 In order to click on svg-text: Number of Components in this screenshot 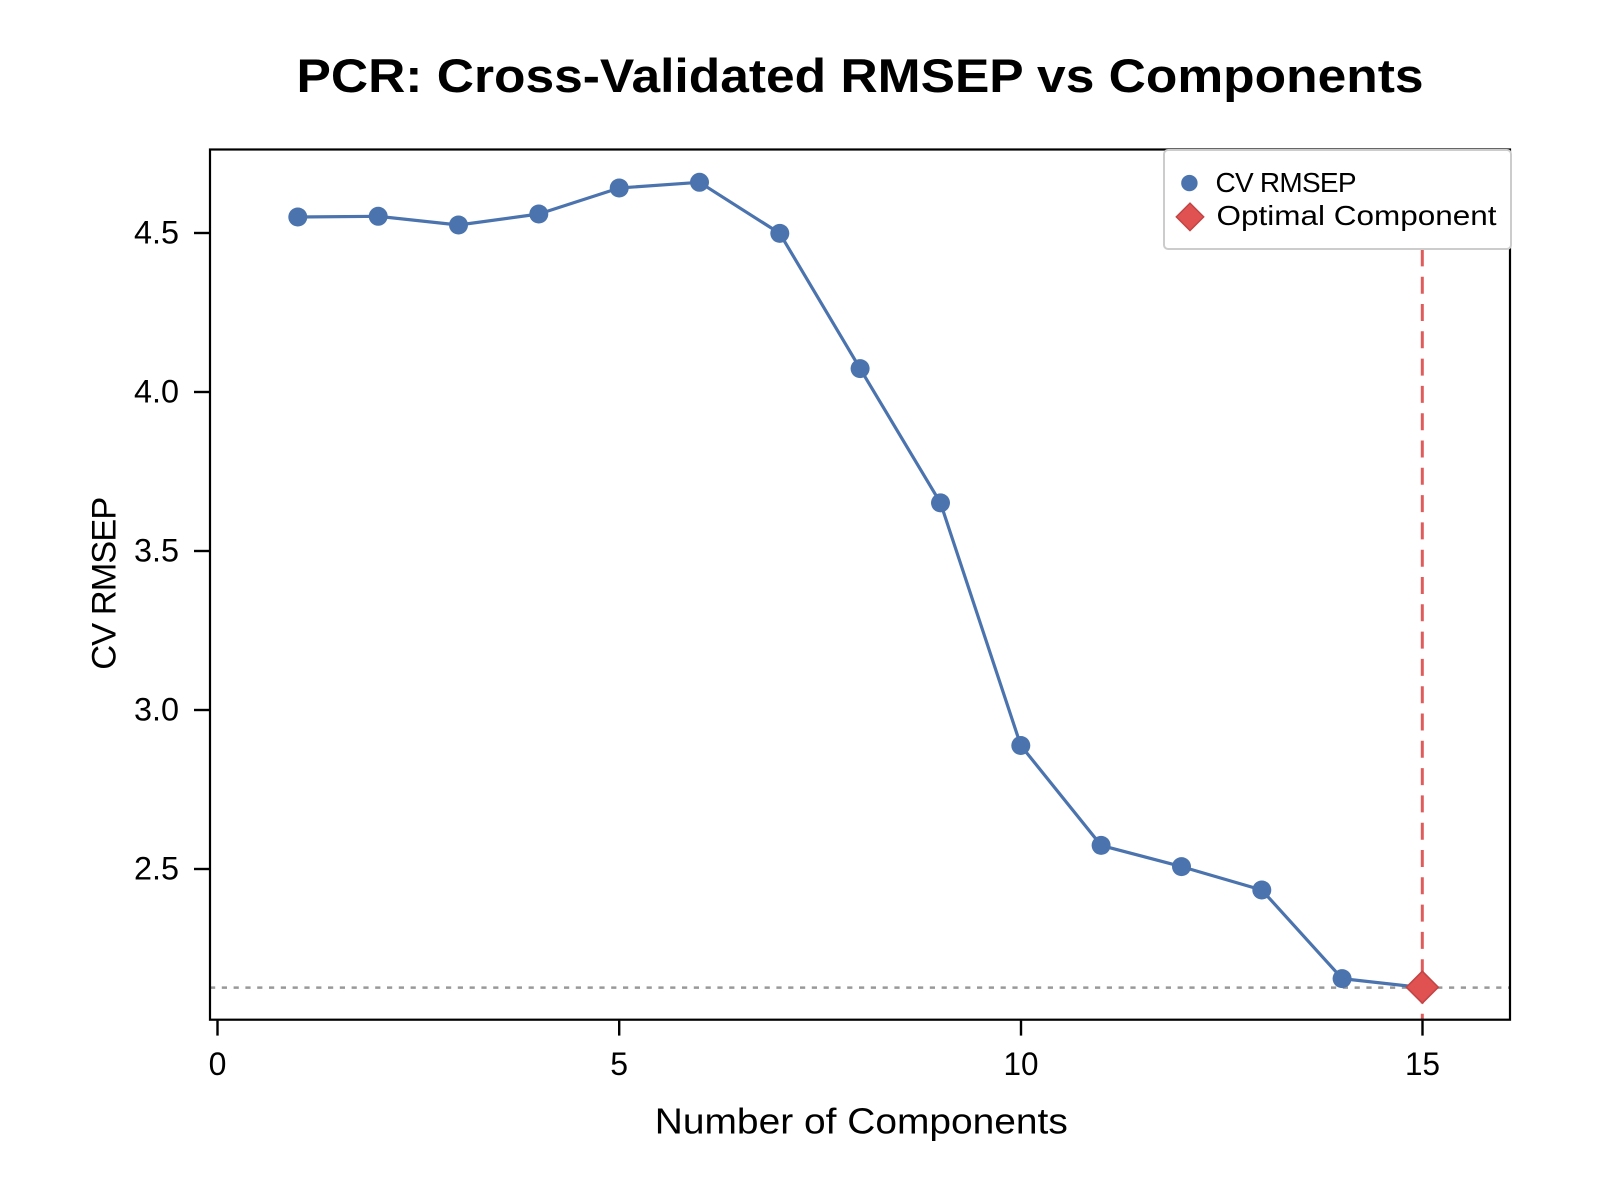, I will do `click(861, 1121)`.